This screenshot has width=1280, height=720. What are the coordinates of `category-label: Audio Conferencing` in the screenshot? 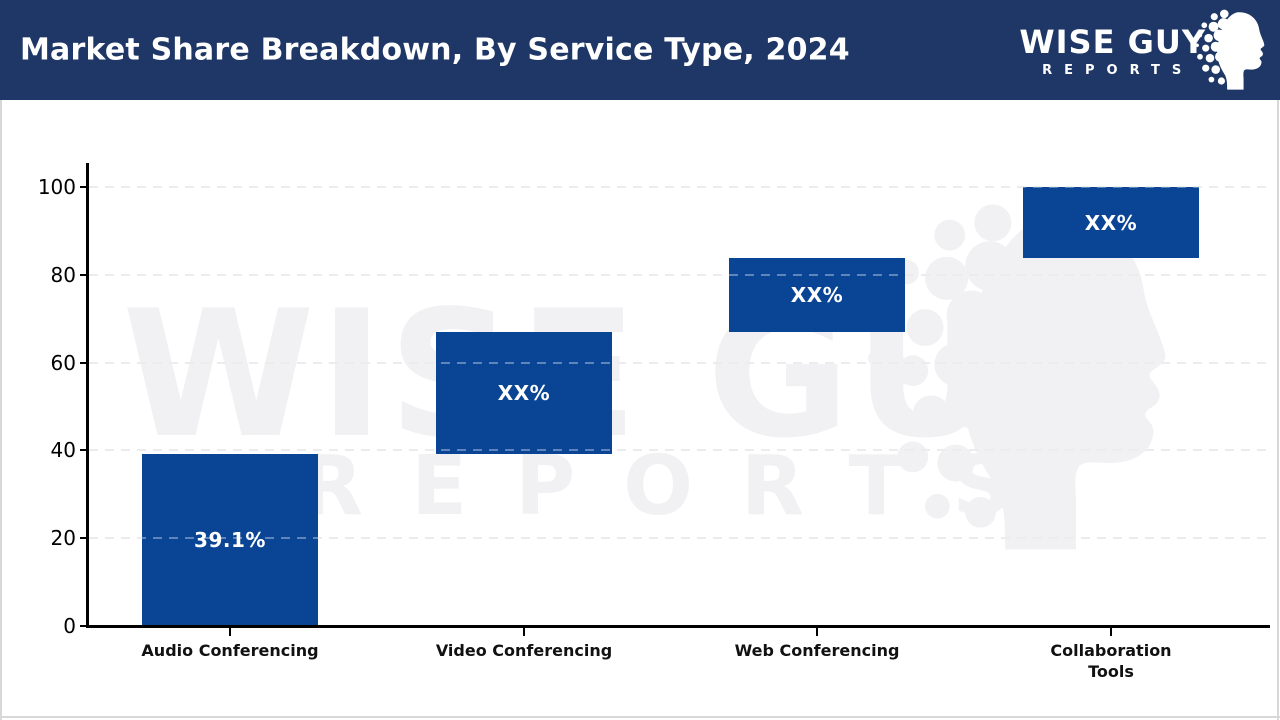 It's located at (229, 650).